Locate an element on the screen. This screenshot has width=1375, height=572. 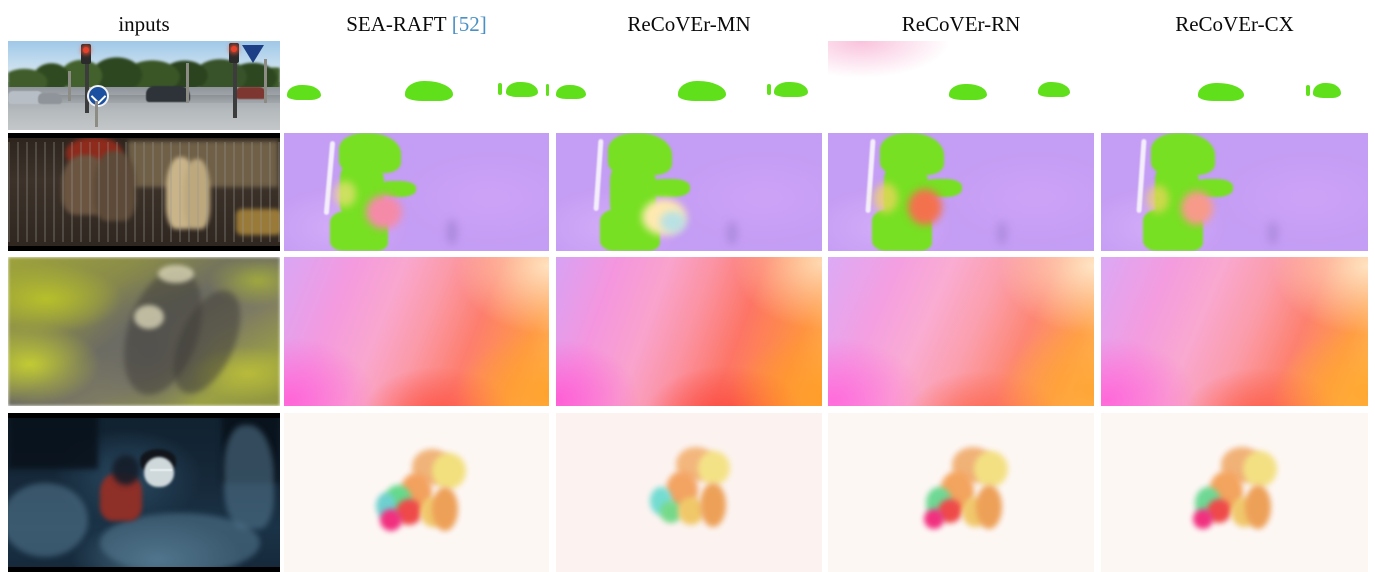
flow-sea-raft-row-traffic is located at coordinates (416, 85).